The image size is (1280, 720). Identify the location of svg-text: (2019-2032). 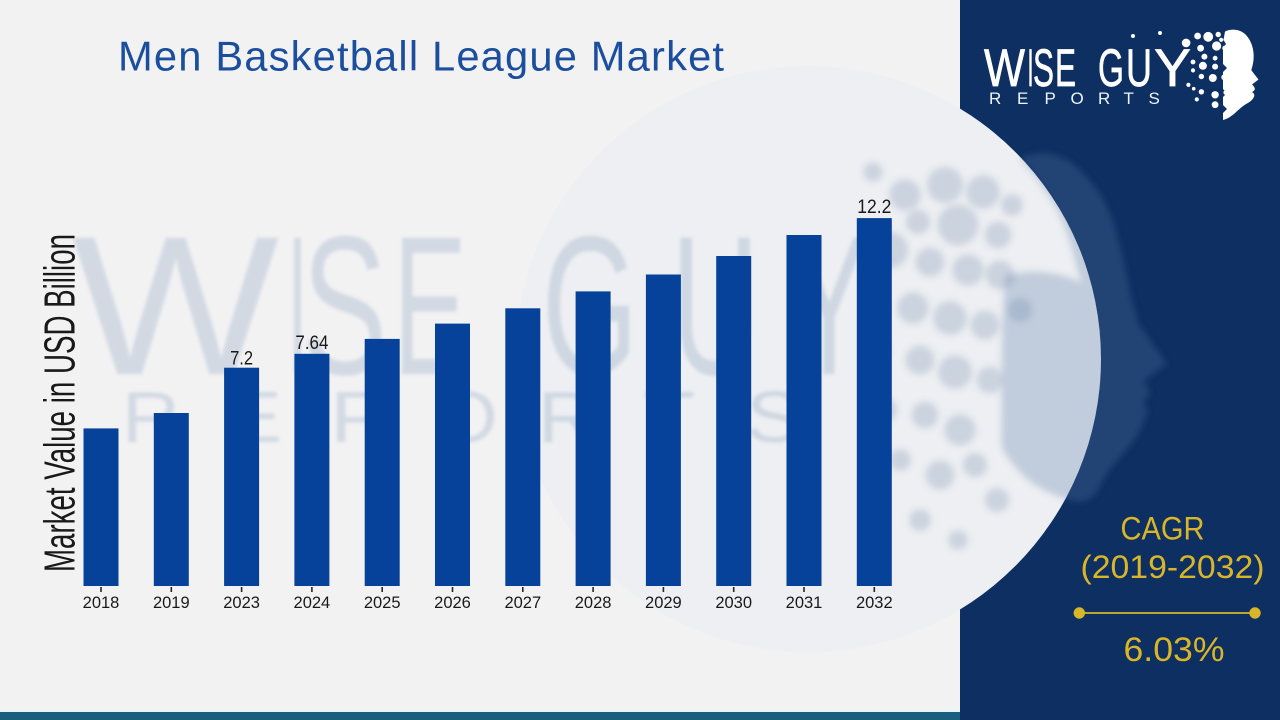
(1173, 567).